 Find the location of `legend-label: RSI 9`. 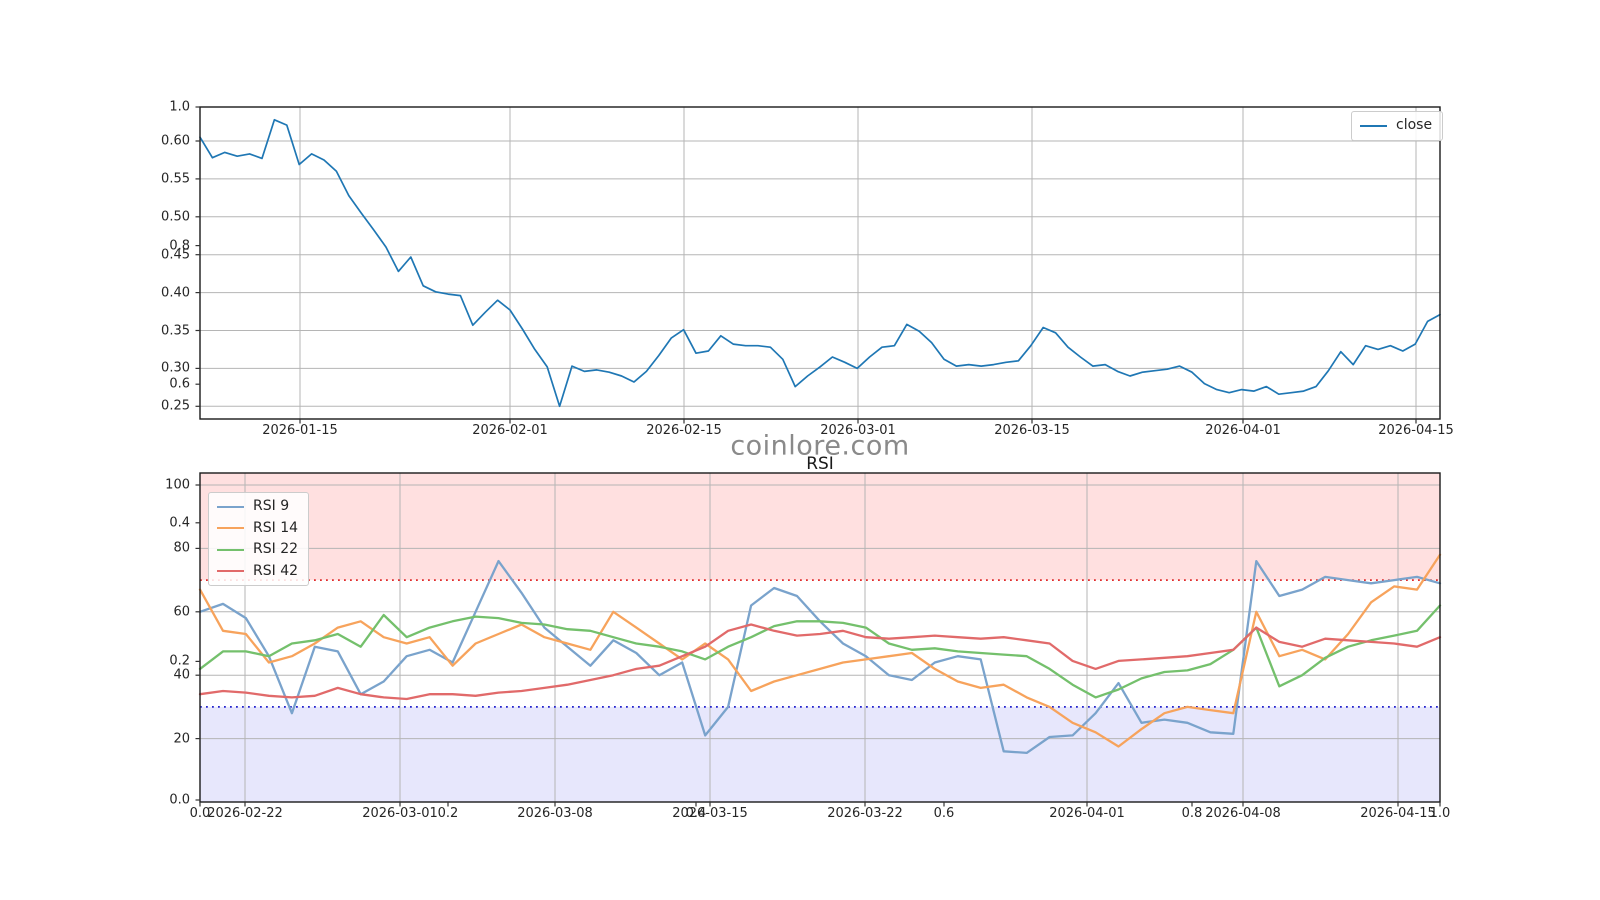

legend-label: RSI 9 is located at coordinates (271, 506).